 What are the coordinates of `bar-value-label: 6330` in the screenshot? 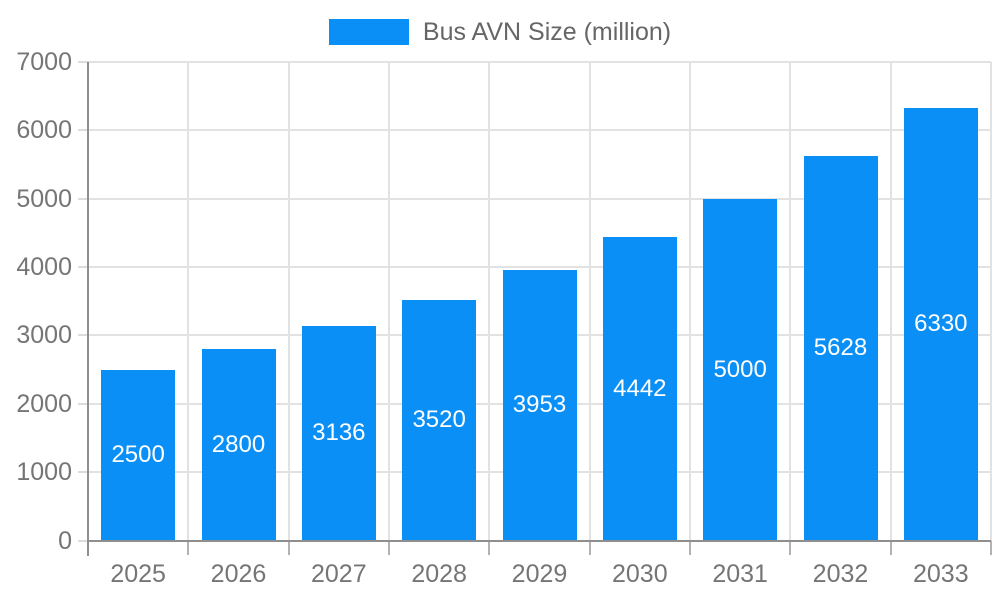 It's located at (941, 324).